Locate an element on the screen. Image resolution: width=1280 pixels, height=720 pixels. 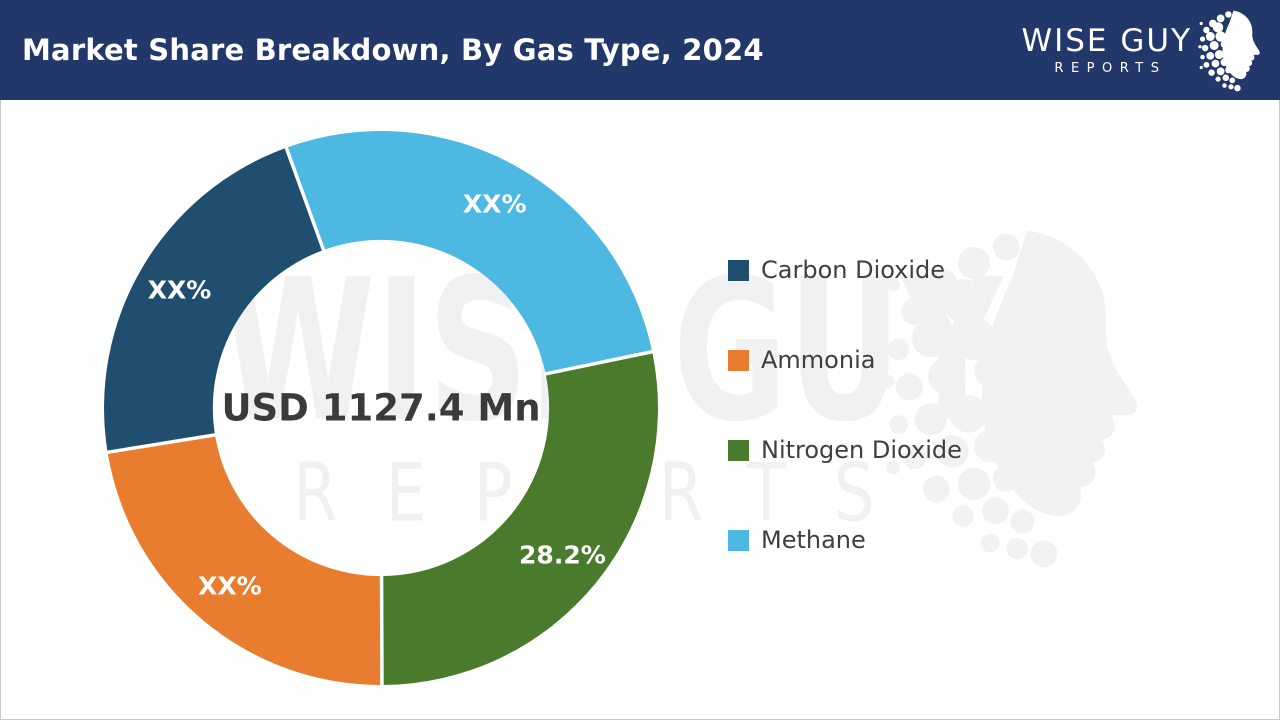
segment-label-carbon-dioxide: XX% is located at coordinates (180, 289).